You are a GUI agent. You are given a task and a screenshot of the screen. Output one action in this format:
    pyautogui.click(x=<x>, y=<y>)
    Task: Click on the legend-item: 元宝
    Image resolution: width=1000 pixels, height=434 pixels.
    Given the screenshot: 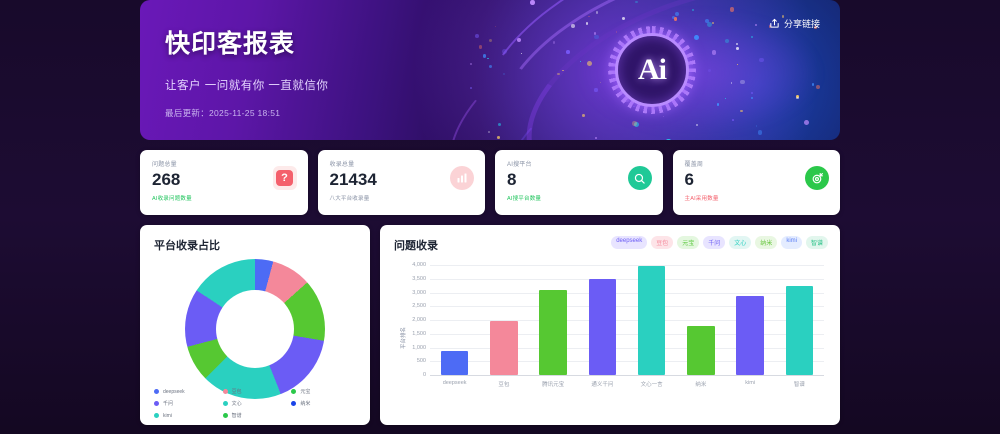 What is the action you would take?
    pyautogui.click(x=325, y=391)
    